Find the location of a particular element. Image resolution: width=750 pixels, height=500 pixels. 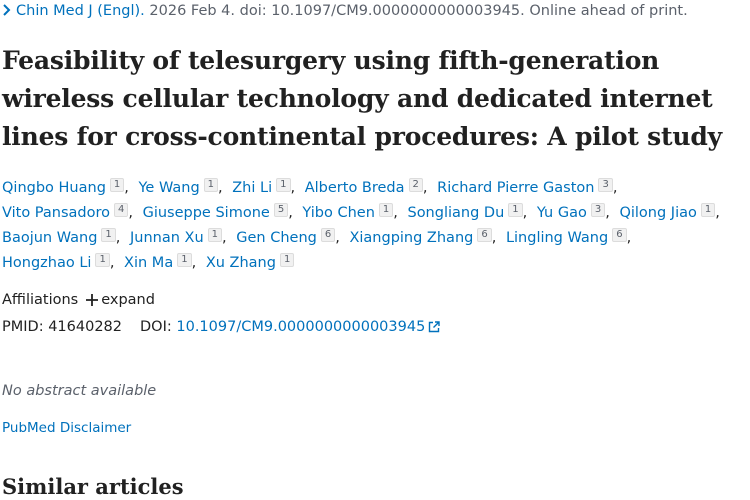

author-link: Yibo Chen is located at coordinates (338, 213).